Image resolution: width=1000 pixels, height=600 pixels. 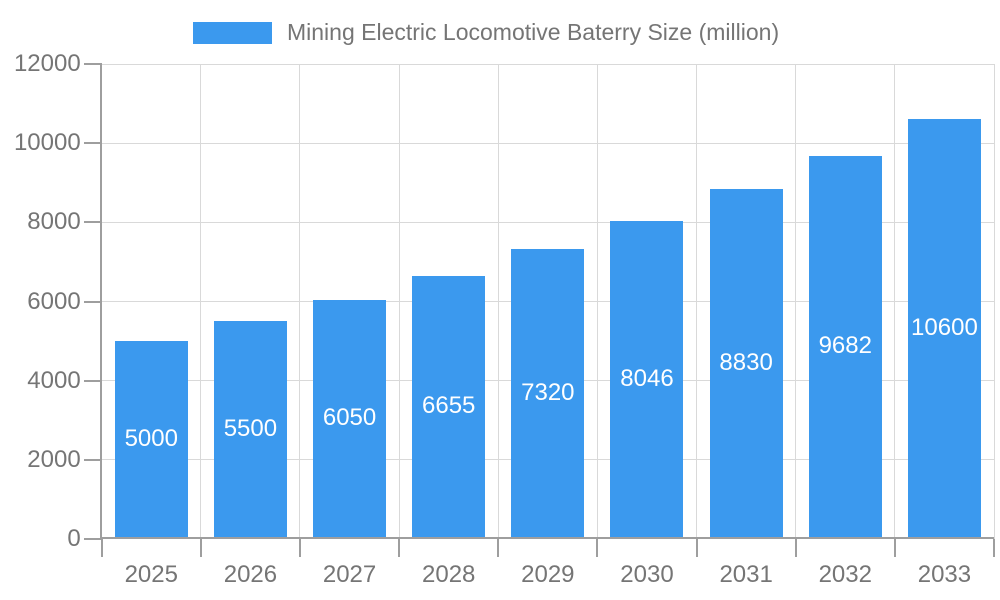 I want to click on bar-value-label: 5500, so click(x=250, y=429).